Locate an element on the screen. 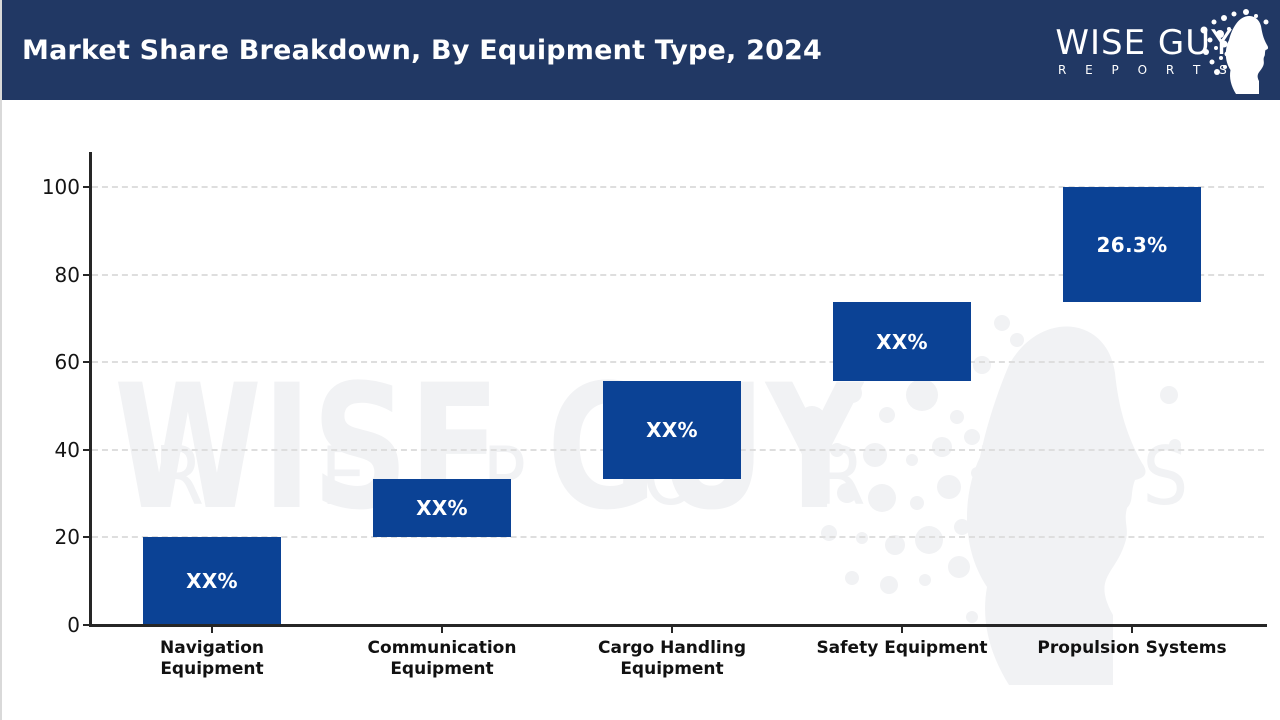 The height and width of the screenshot is (720, 1280). bar-communication-equipment: XX% is located at coordinates (442, 508).